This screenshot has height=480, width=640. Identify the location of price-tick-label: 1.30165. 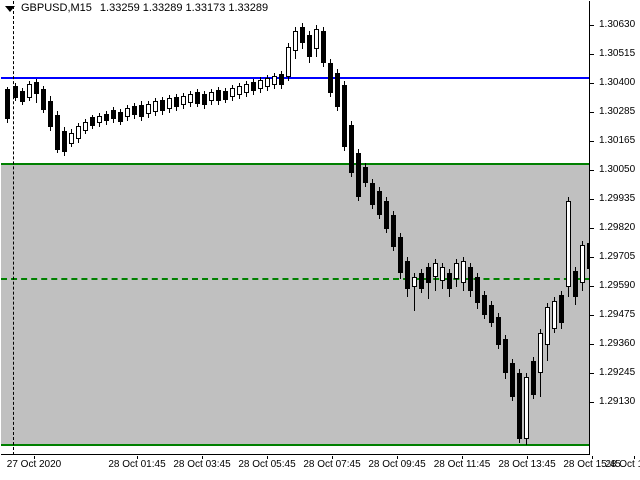
(617, 140).